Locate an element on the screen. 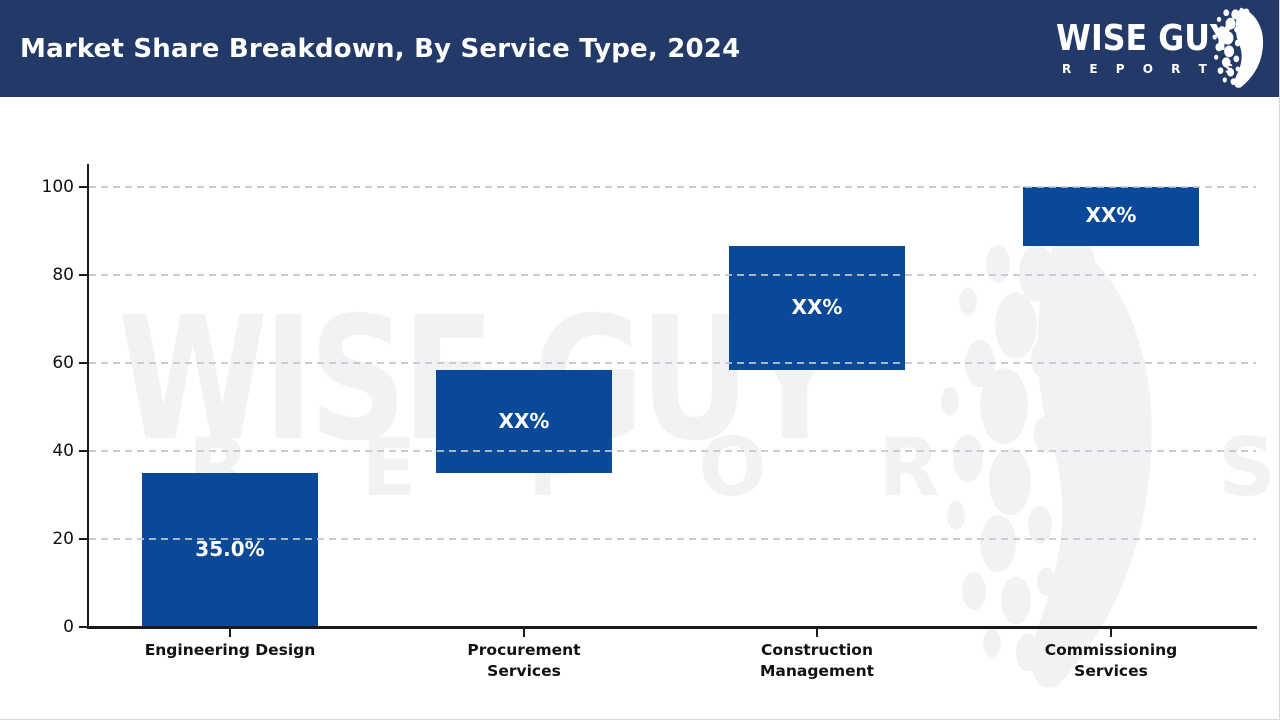 Image resolution: width=1280 pixels, height=720 pixels. bar-value-label-commissioning-services: XX% is located at coordinates (1111, 215).